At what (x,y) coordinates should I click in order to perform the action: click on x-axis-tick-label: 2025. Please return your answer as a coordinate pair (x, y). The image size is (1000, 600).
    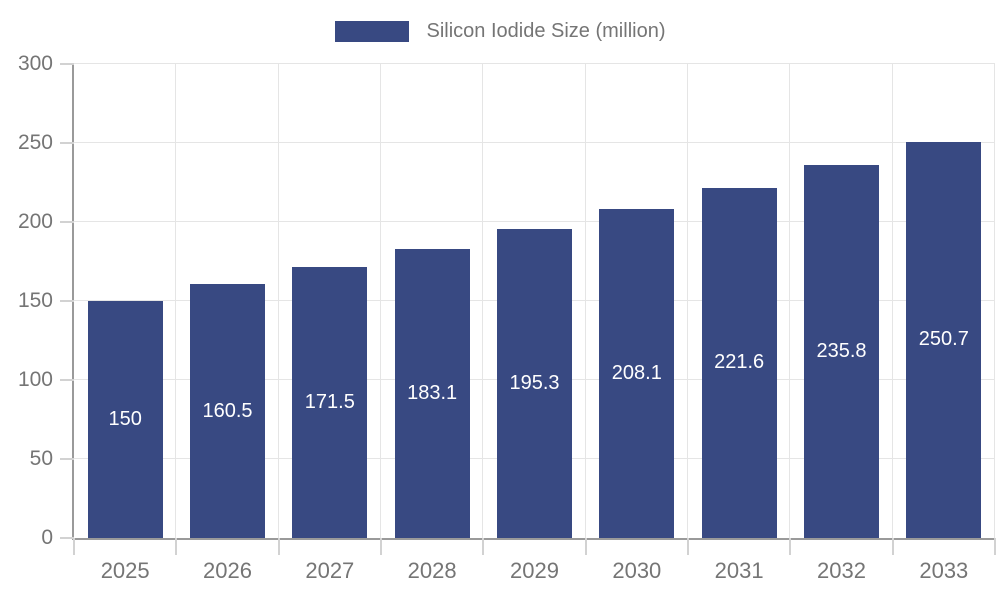
    Looking at the image, I should click on (125, 570).